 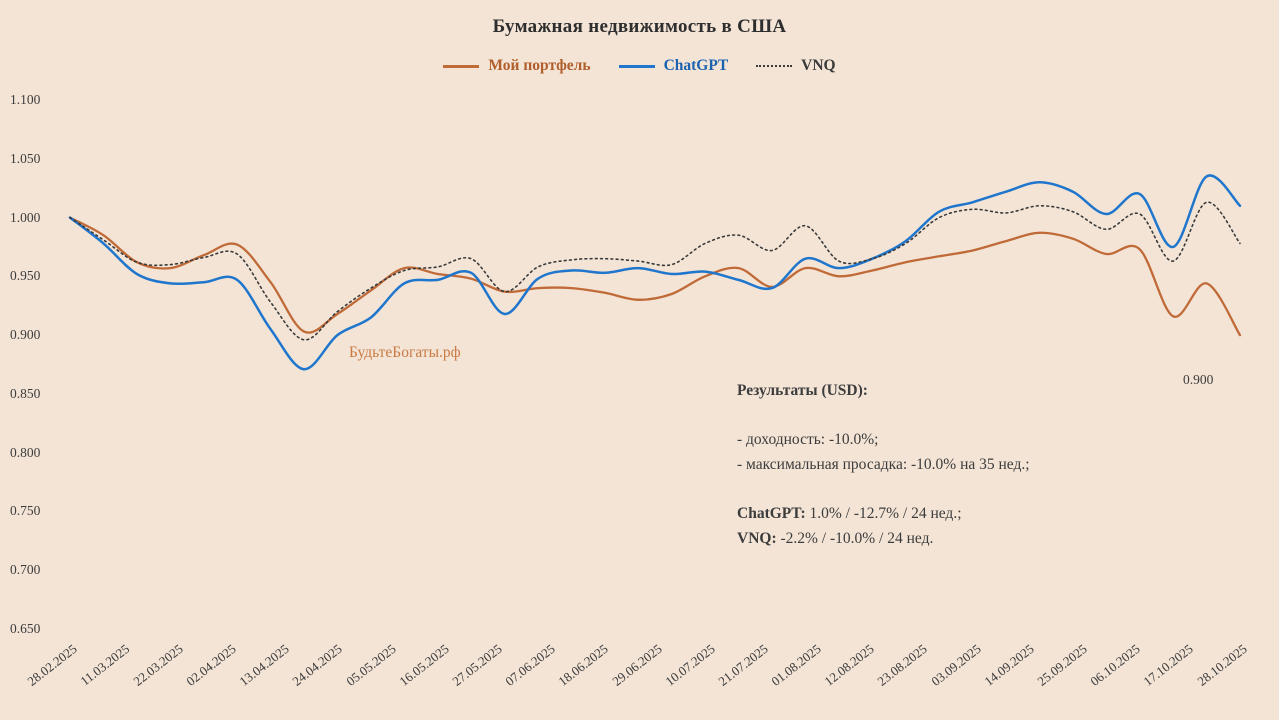 What do you see at coordinates (25, 452) in the screenshot?
I see `y-tick-label: 0.800` at bounding box center [25, 452].